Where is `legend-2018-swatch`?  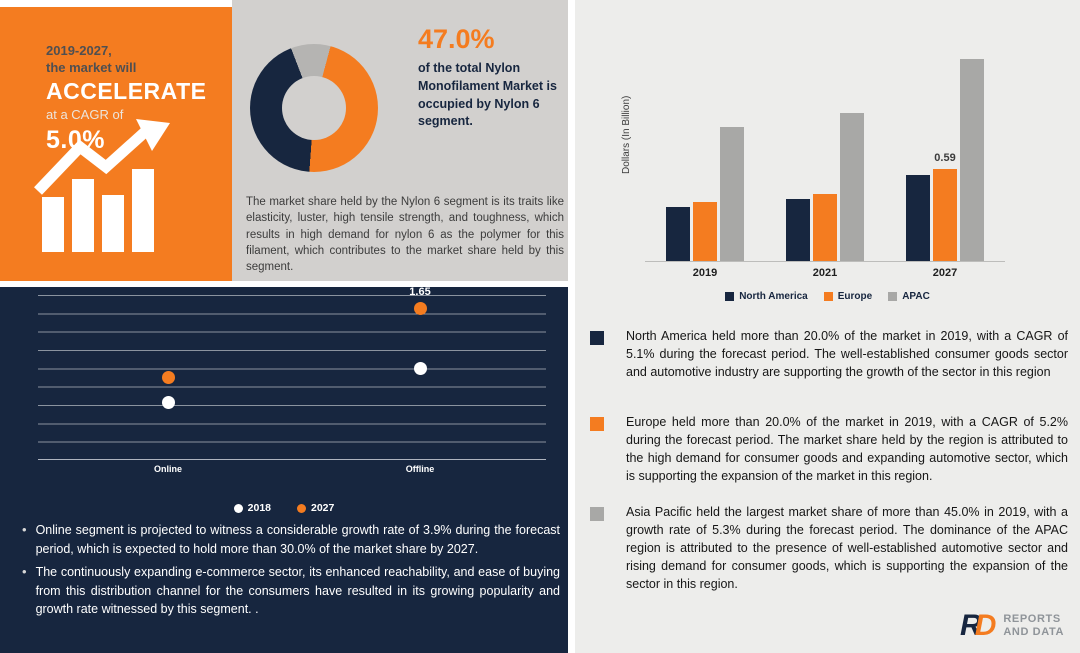 legend-2018-swatch is located at coordinates (238, 508).